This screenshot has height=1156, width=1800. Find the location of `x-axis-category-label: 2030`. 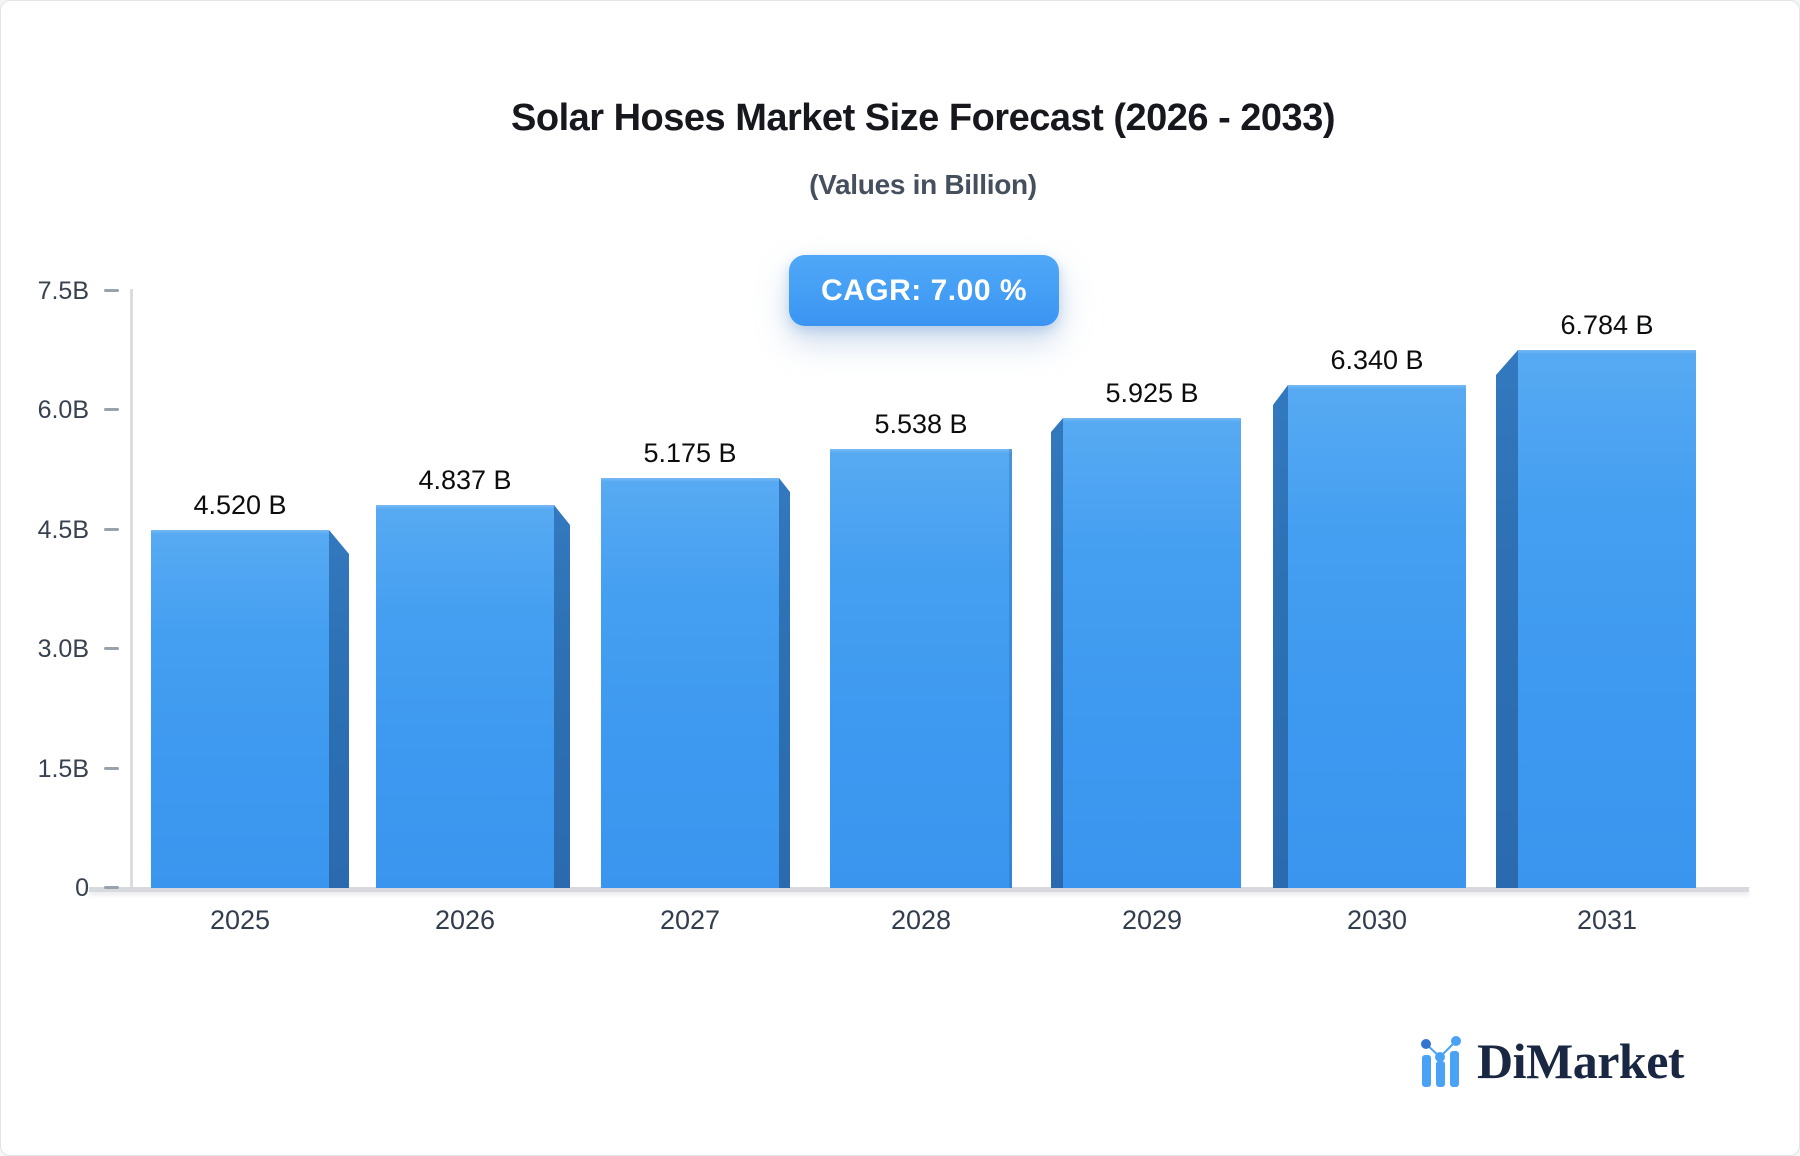

x-axis-category-label: 2030 is located at coordinates (1377, 920).